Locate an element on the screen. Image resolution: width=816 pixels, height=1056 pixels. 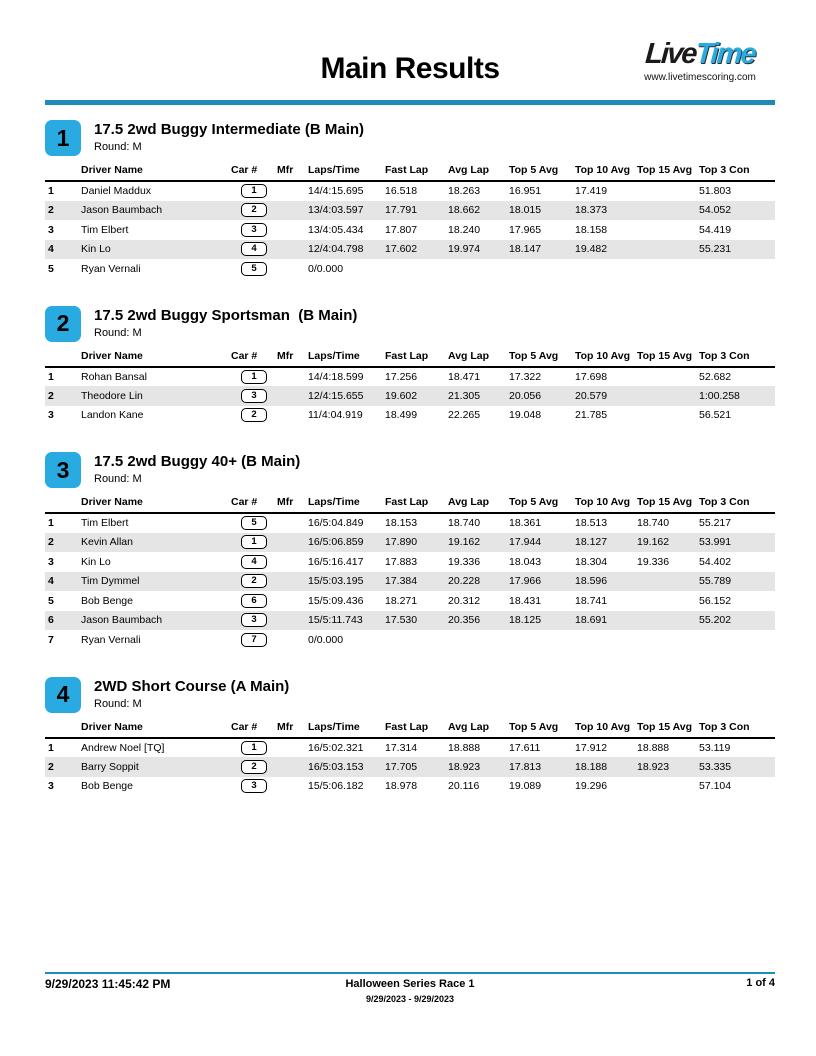
pos-cell: 1 is located at coordinates (51, 523).